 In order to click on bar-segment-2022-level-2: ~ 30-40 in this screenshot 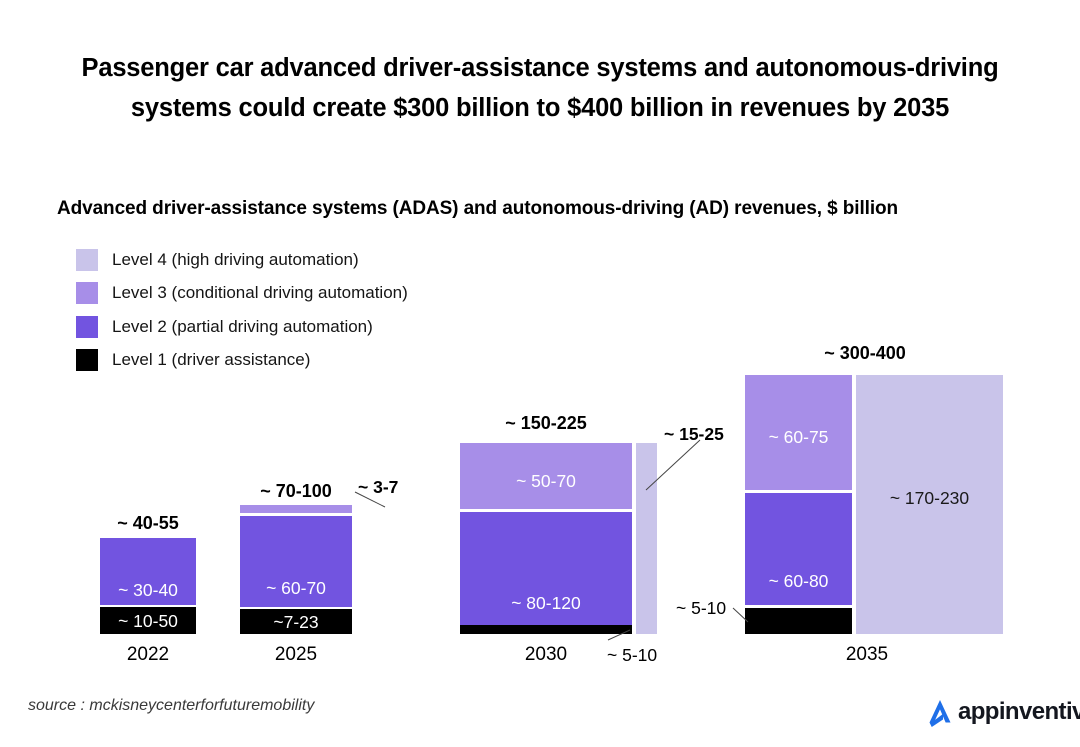, I will do `click(148, 571)`.